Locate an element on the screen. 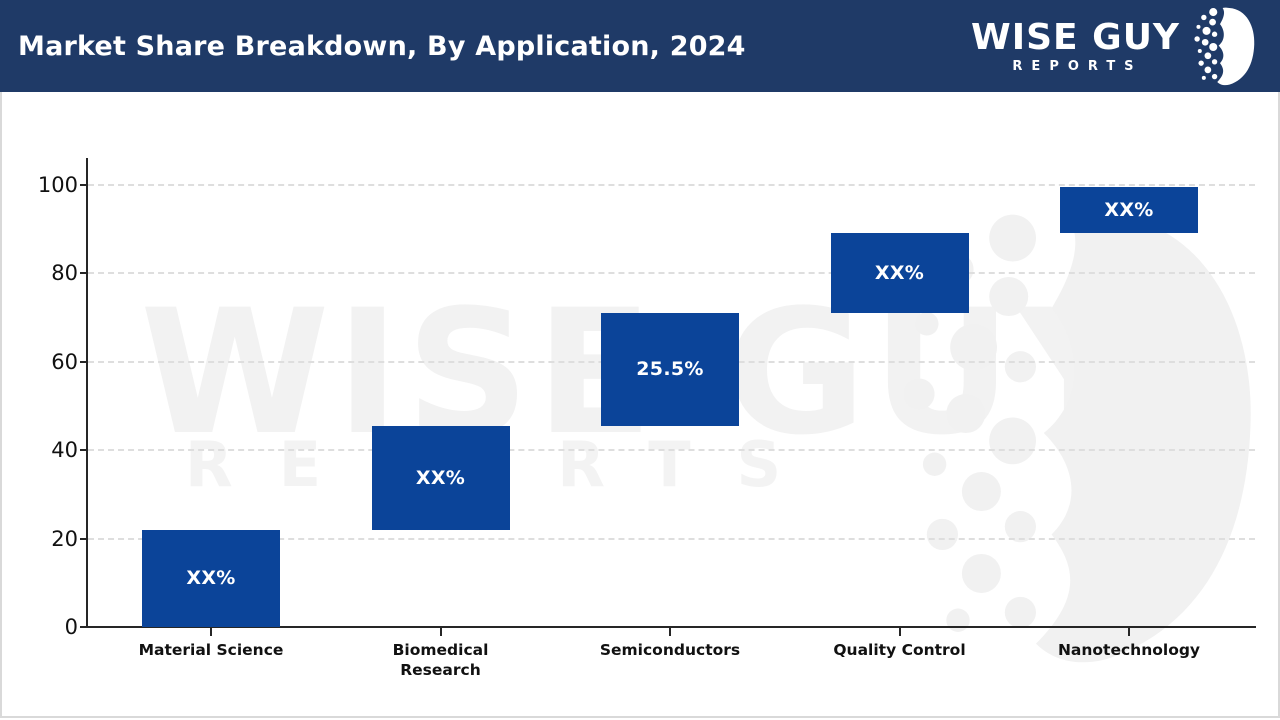  y-tick-label: 20 is located at coordinates (64, 538).